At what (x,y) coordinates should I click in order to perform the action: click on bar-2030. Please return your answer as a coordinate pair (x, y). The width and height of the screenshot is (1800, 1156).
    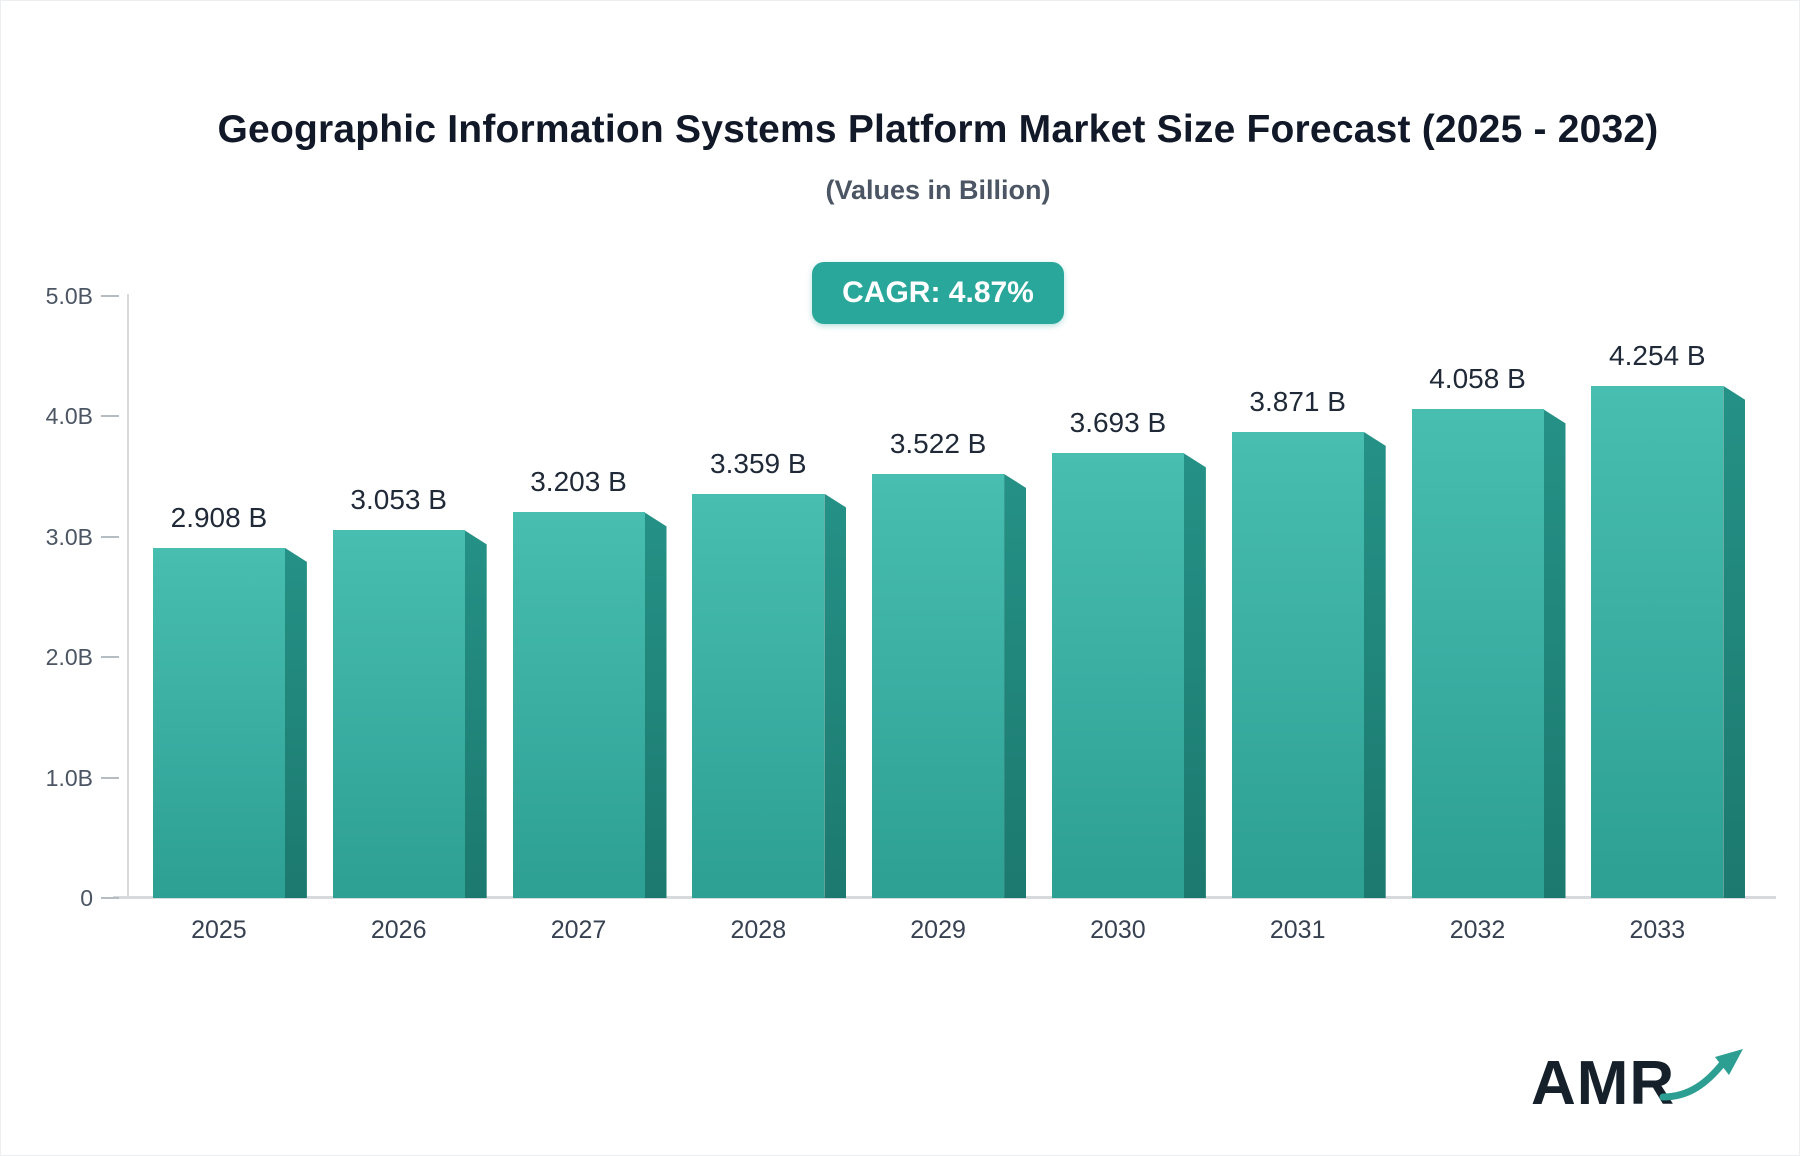
    Looking at the image, I should click on (1128, 675).